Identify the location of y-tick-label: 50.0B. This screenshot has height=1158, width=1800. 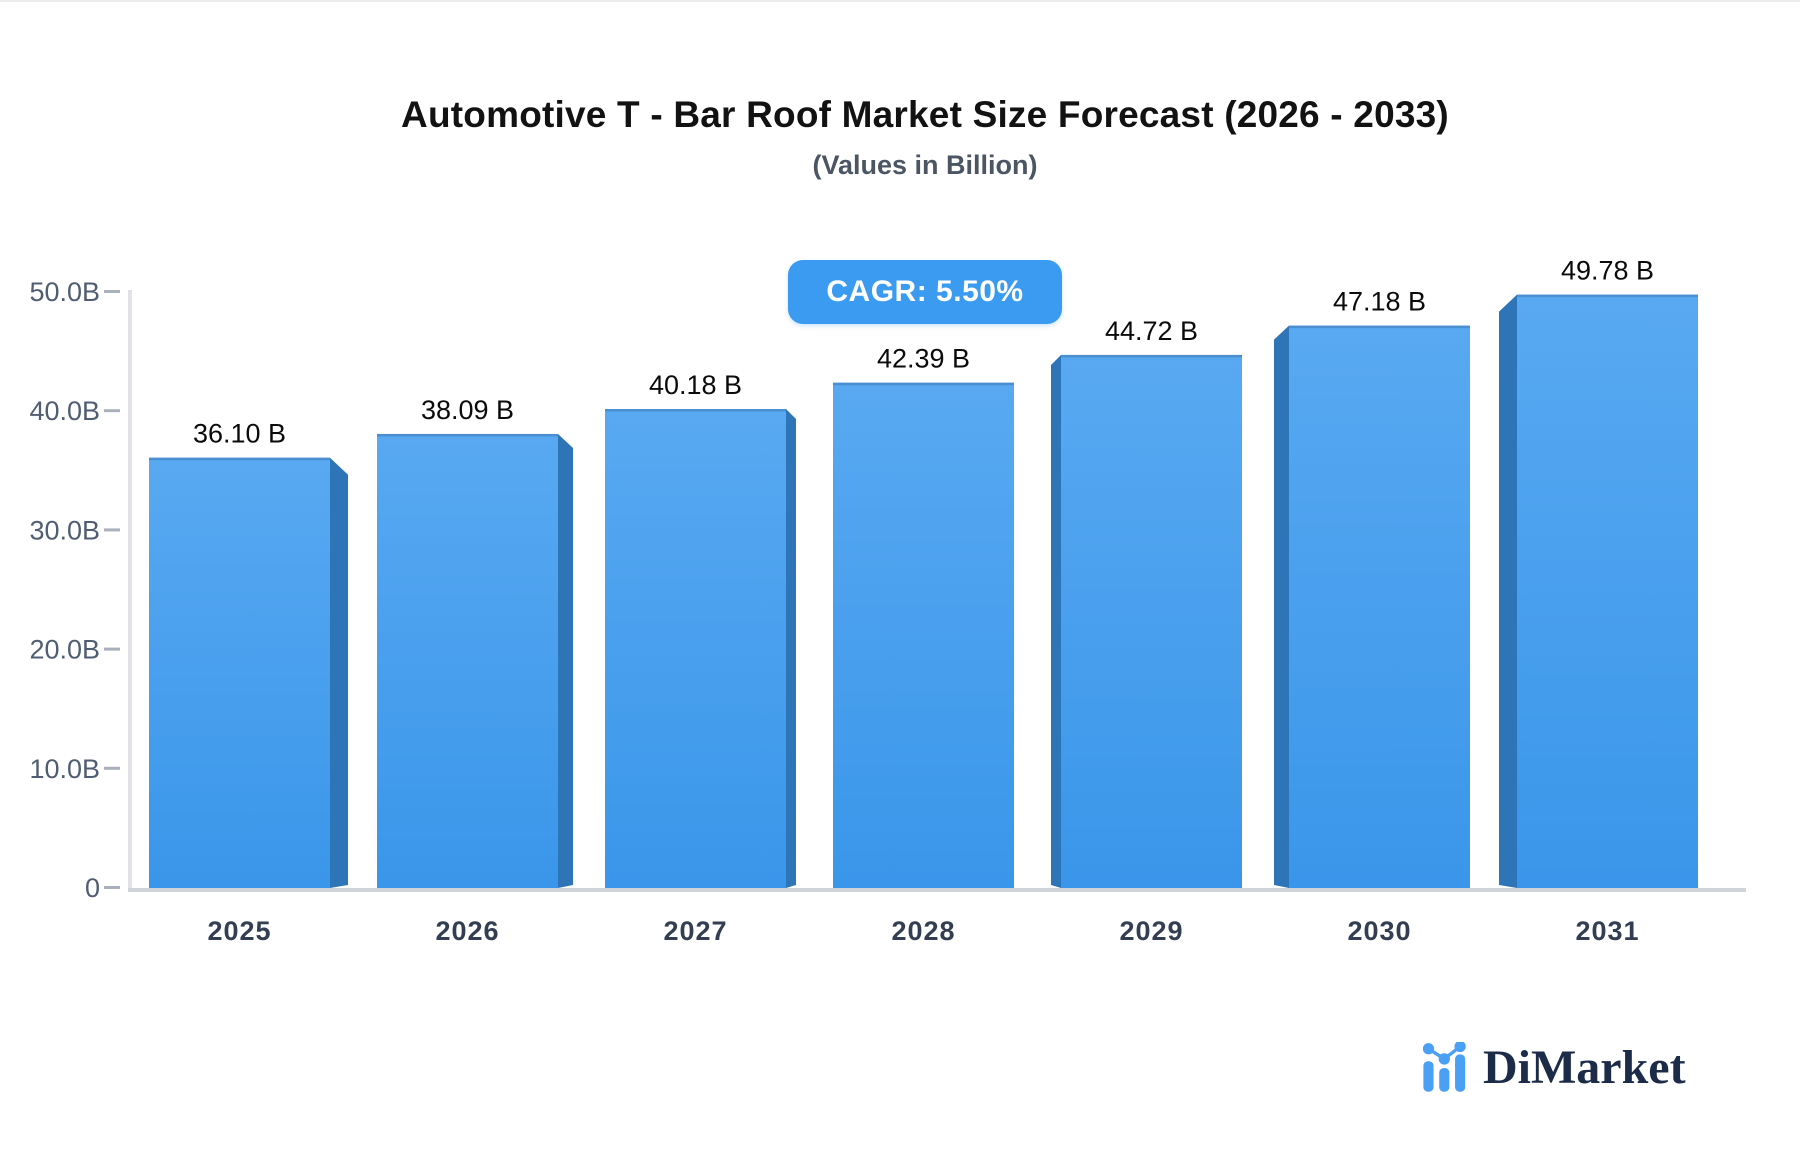
(64, 292).